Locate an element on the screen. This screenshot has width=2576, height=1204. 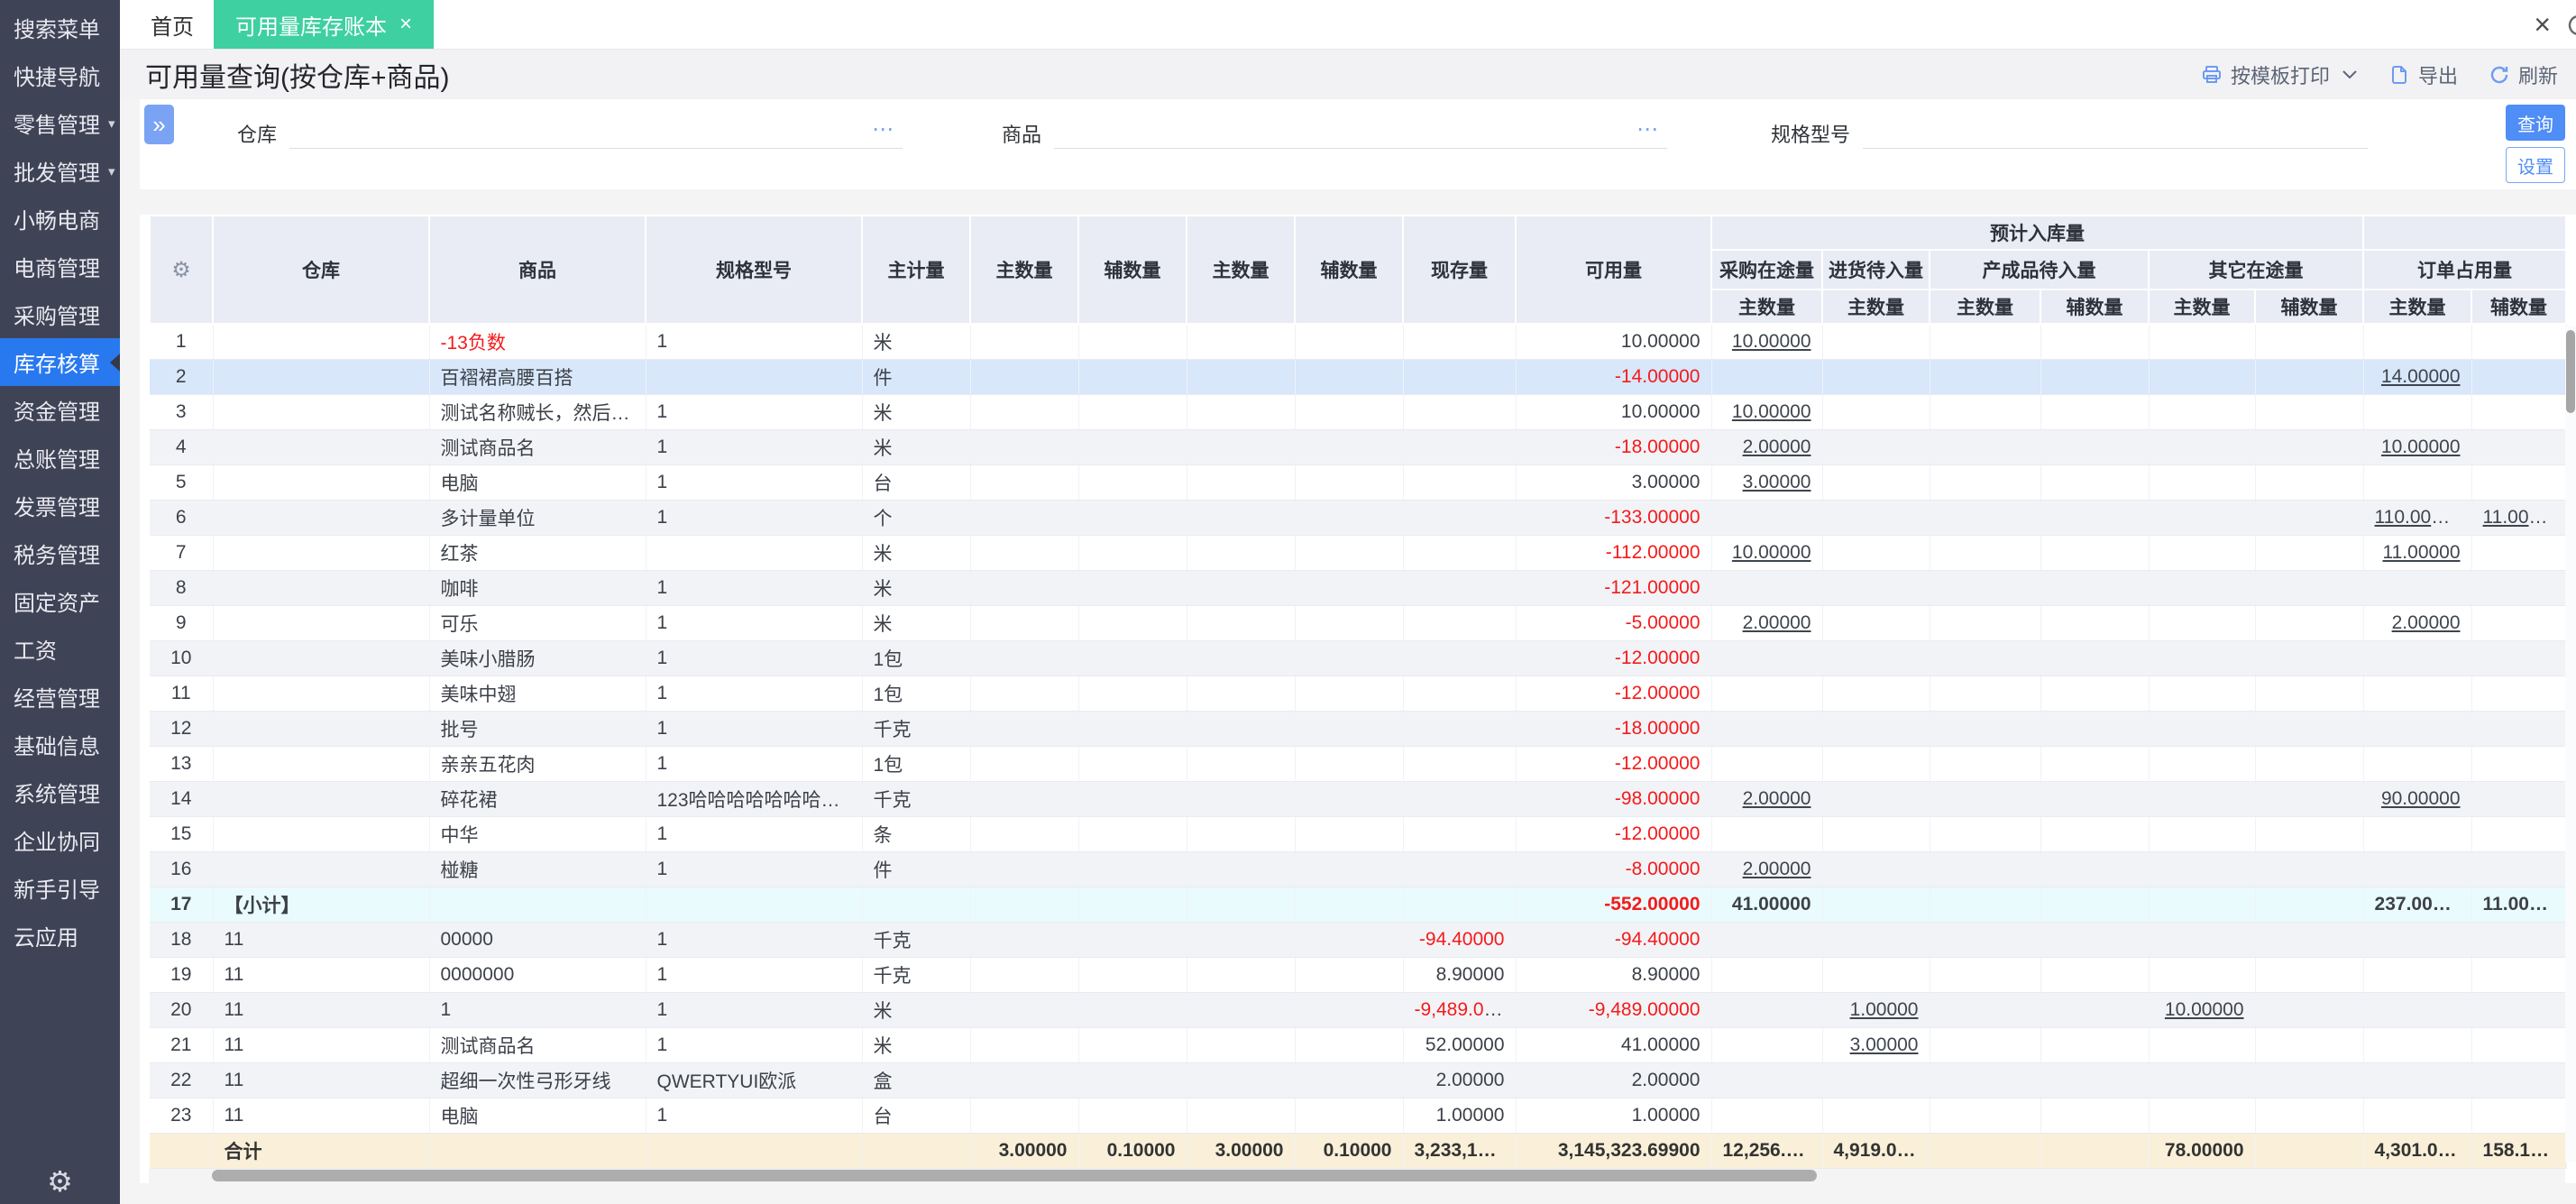
sidebar-item-15: 经营管理 is located at coordinates (60, 697).